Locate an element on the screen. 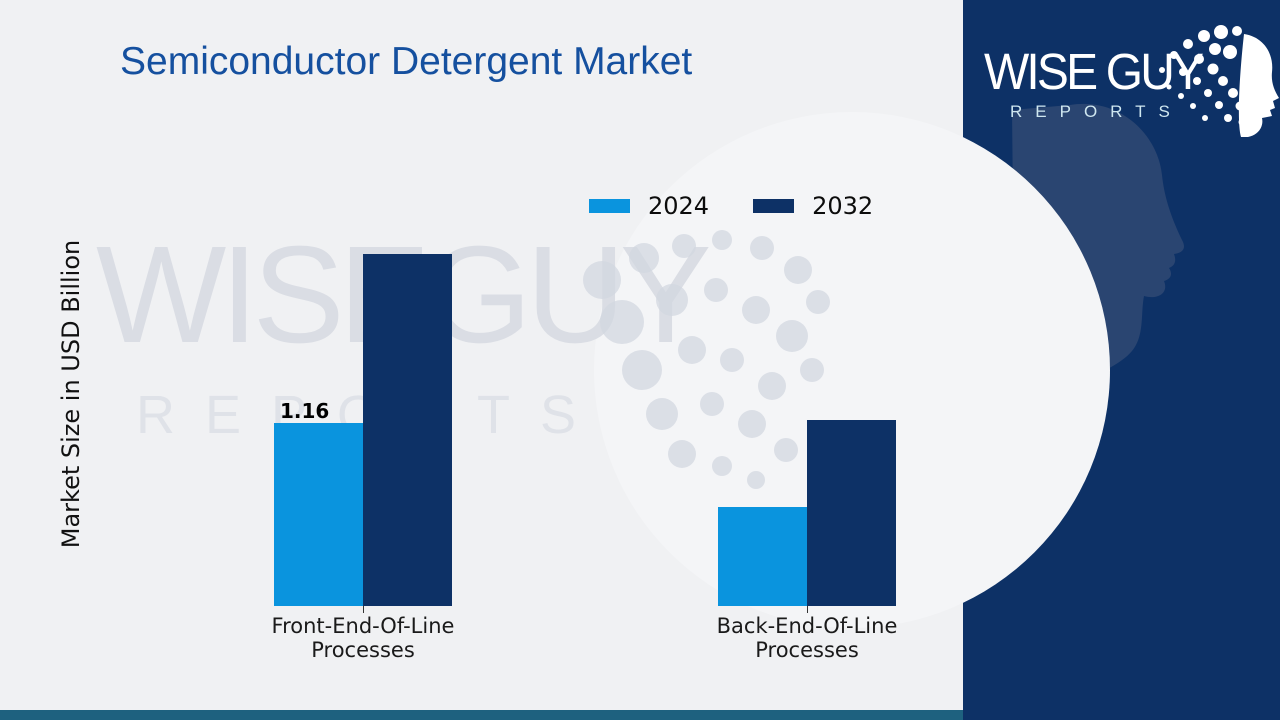 The width and height of the screenshot is (1280, 720). bar-2032-back-end-of-line-processes is located at coordinates (851, 513).